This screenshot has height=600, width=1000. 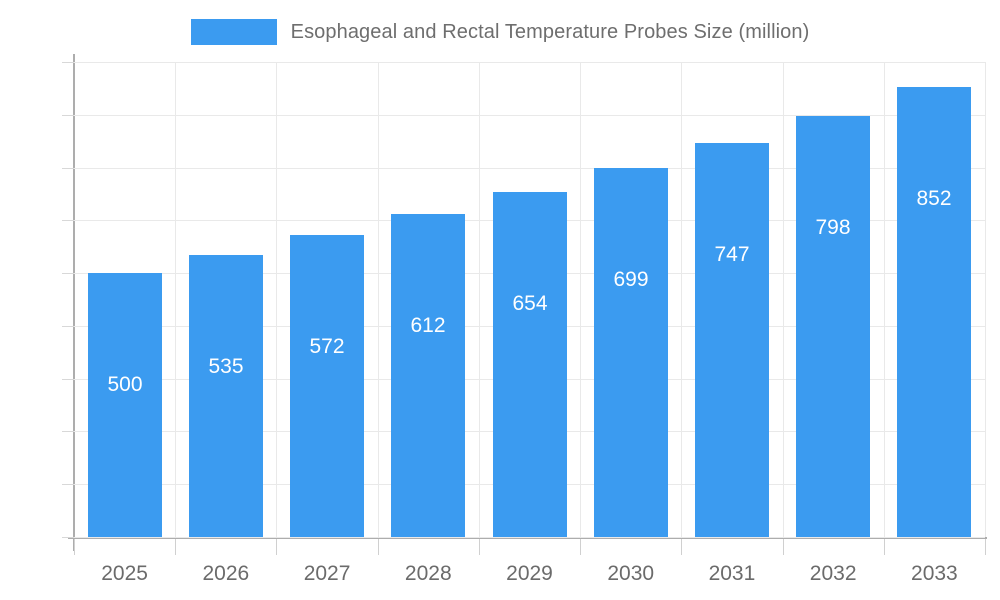 What do you see at coordinates (428, 573) in the screenshot?
I see `x-axis-tick-label: 2028` at bounding box center [428, 573].